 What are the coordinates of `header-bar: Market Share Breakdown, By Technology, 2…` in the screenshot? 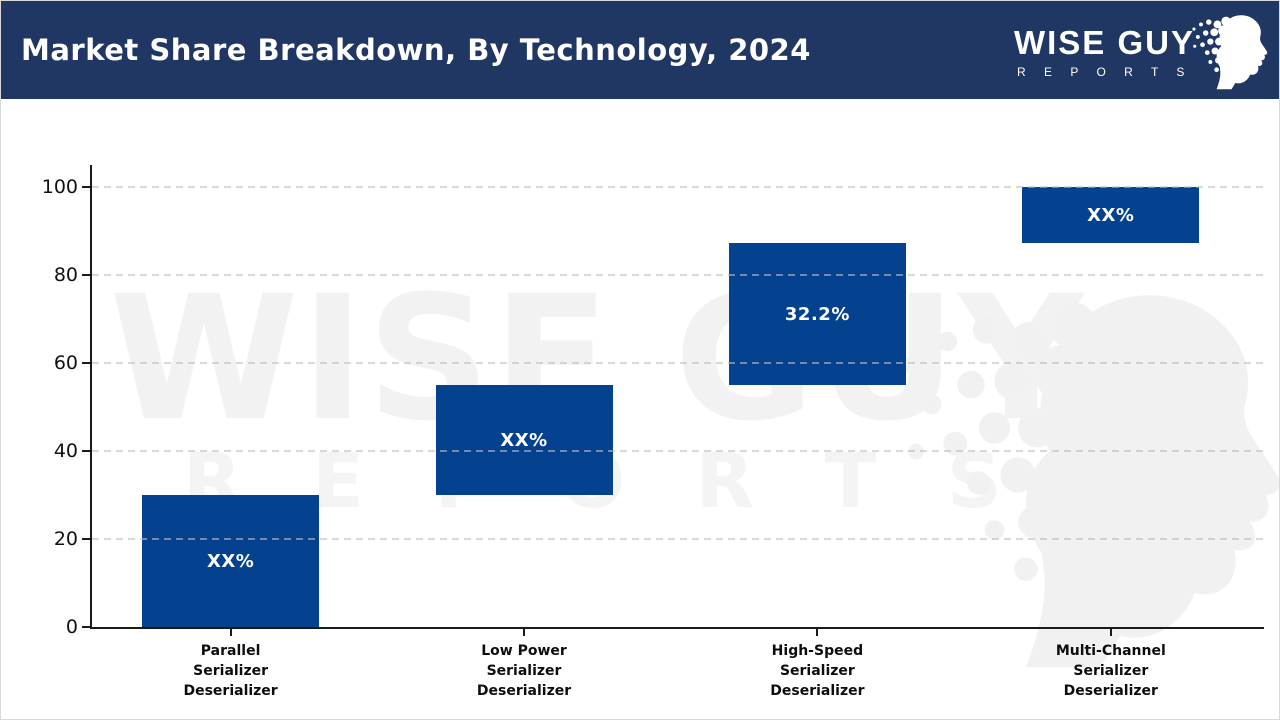 It's located at (640, 50).